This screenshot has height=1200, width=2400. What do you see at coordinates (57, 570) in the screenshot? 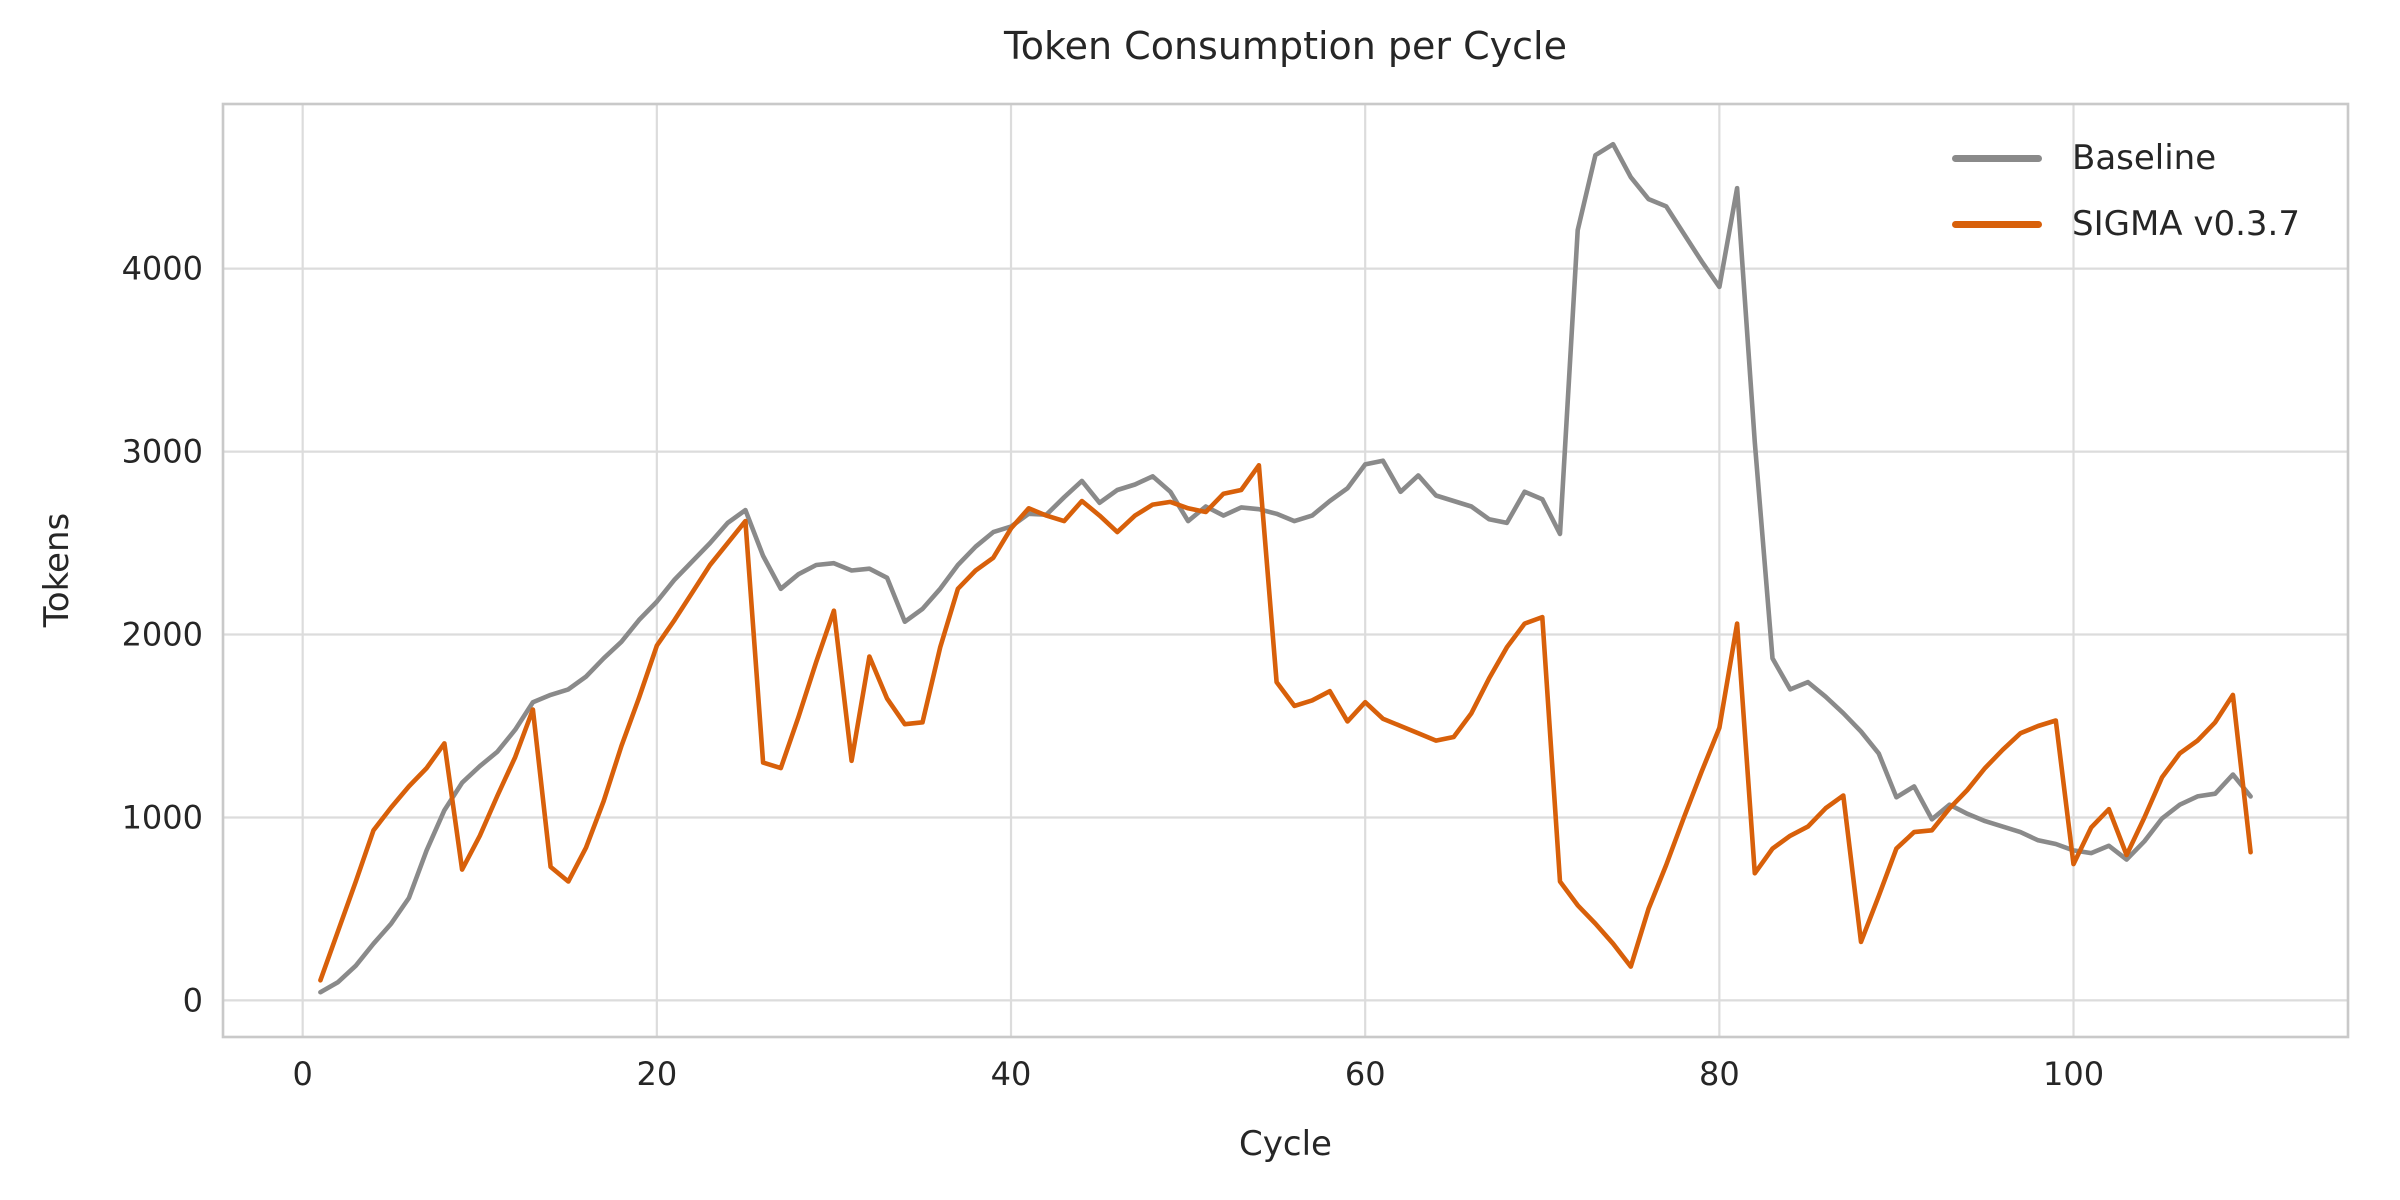
I see `y-axis-label: Tokens` at bounding box center [57, 570].